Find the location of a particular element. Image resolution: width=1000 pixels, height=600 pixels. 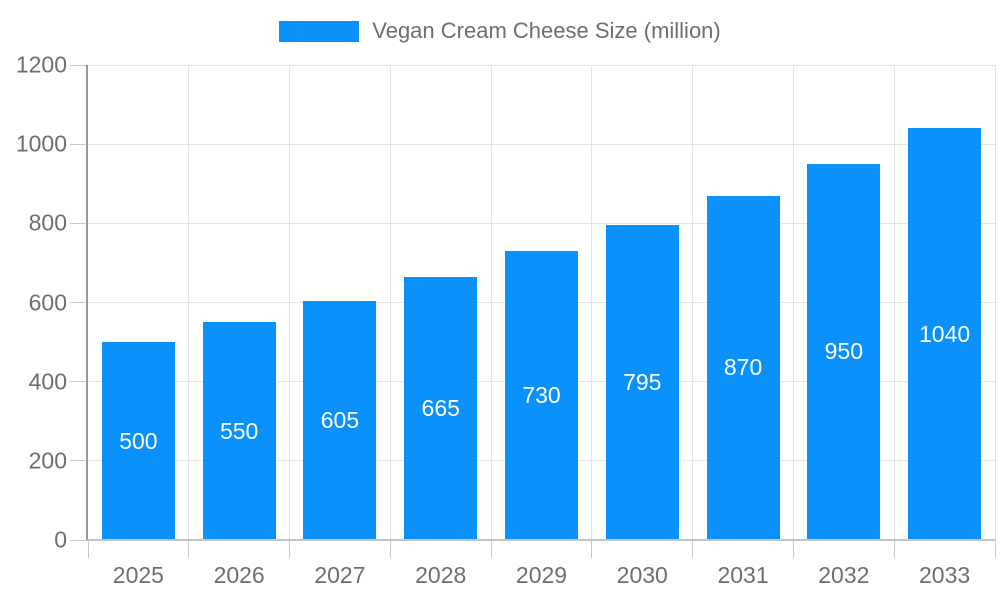

legend-item: Vegan Cream Cheese Size (million) is located at coordinates (500, 31).